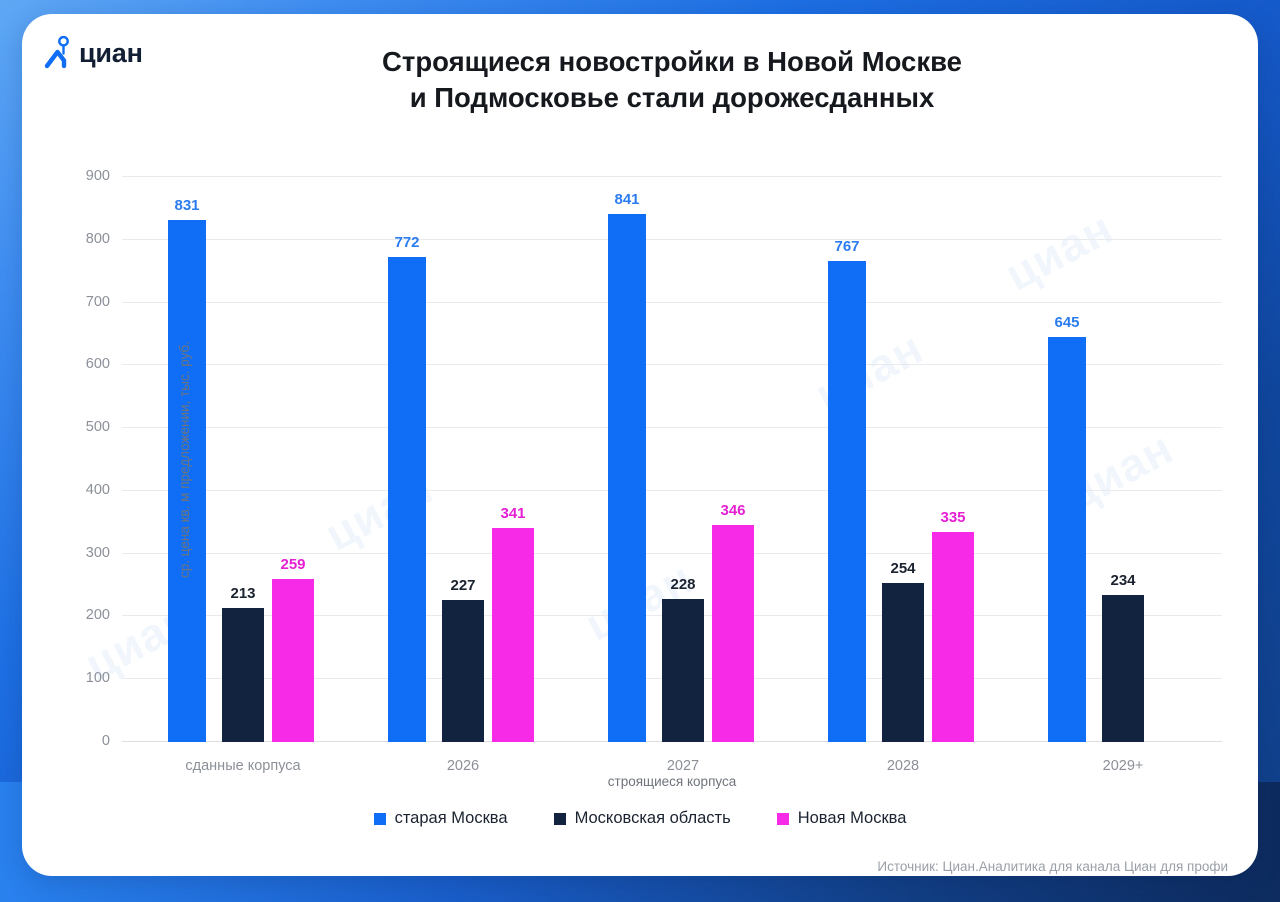 The width and height of the screenshot is (1280, 902). Describe the element at coordinates (463, 659) in the screenshot. I see `bar: 227` at that location.